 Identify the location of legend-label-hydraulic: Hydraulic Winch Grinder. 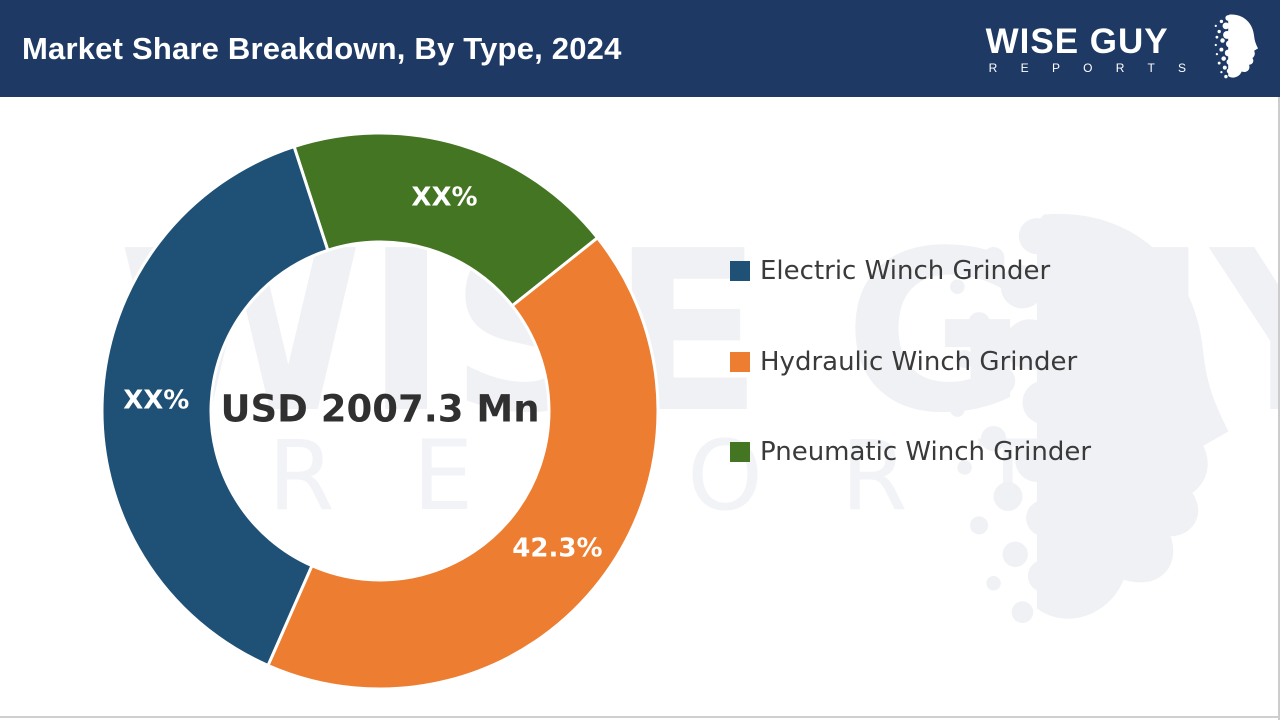
(919, 362).